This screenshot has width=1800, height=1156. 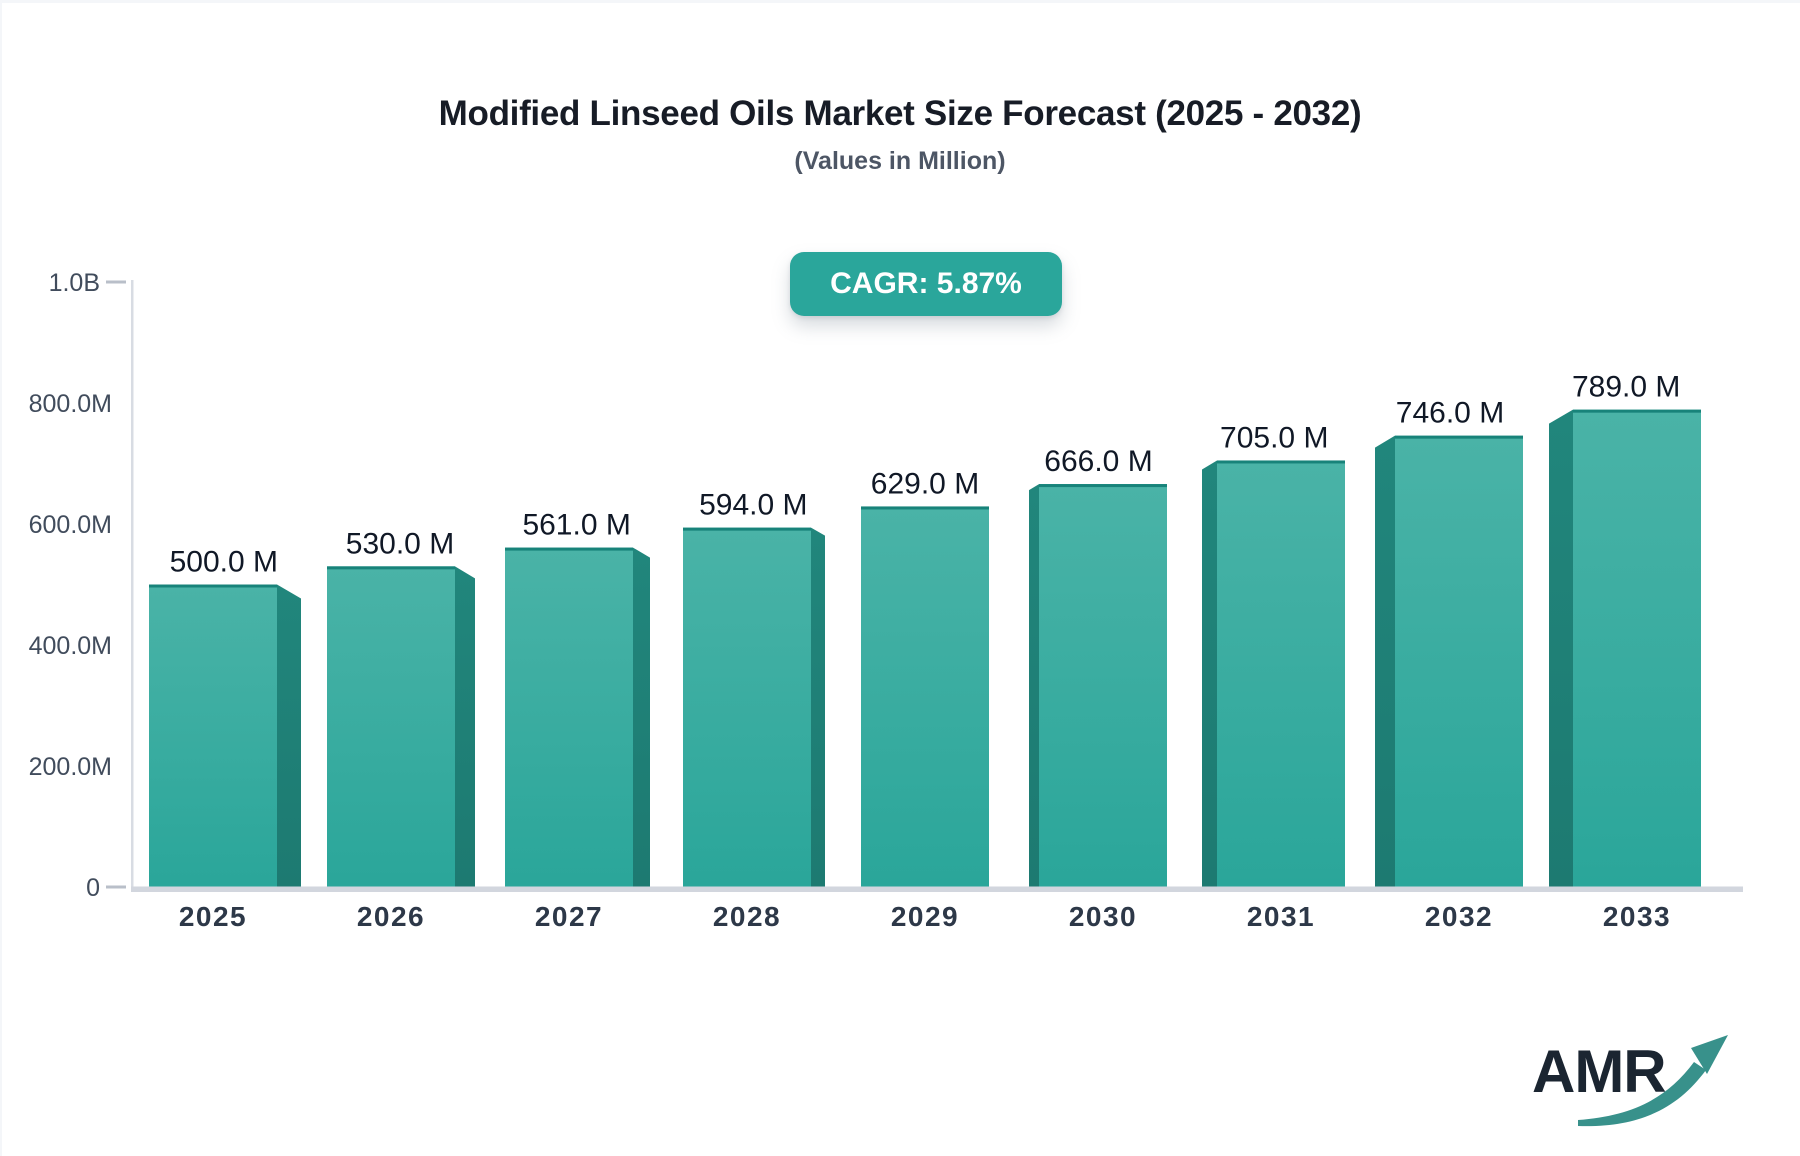 What do you see at coordinates (925, 916) in the screenshot?
I see `x-axis-label: 2029` at bounding box center [925, 916].